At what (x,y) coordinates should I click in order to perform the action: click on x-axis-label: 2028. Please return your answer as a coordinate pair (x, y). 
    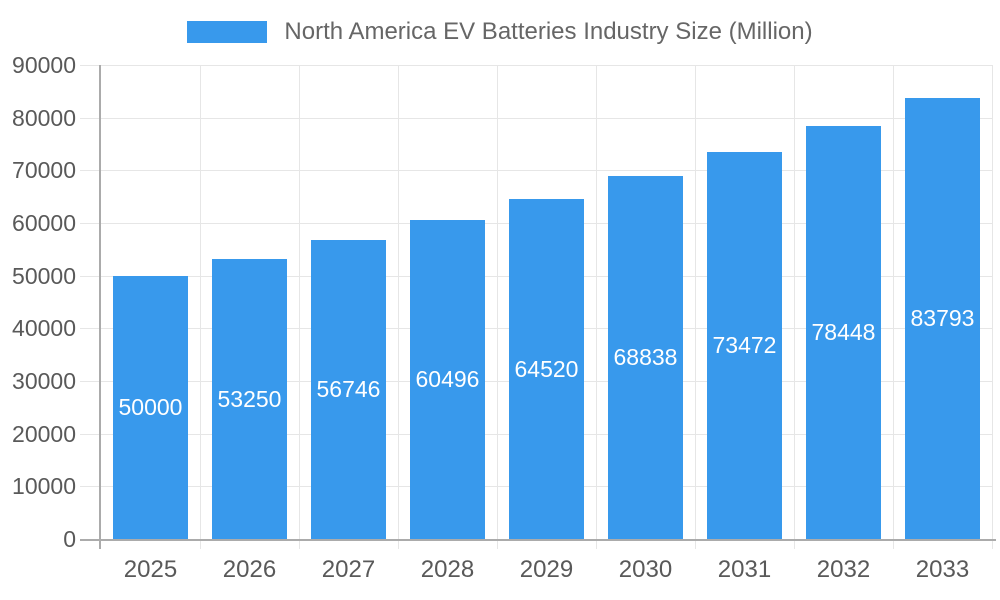
    Looking at the image, I should click on (447, 569).